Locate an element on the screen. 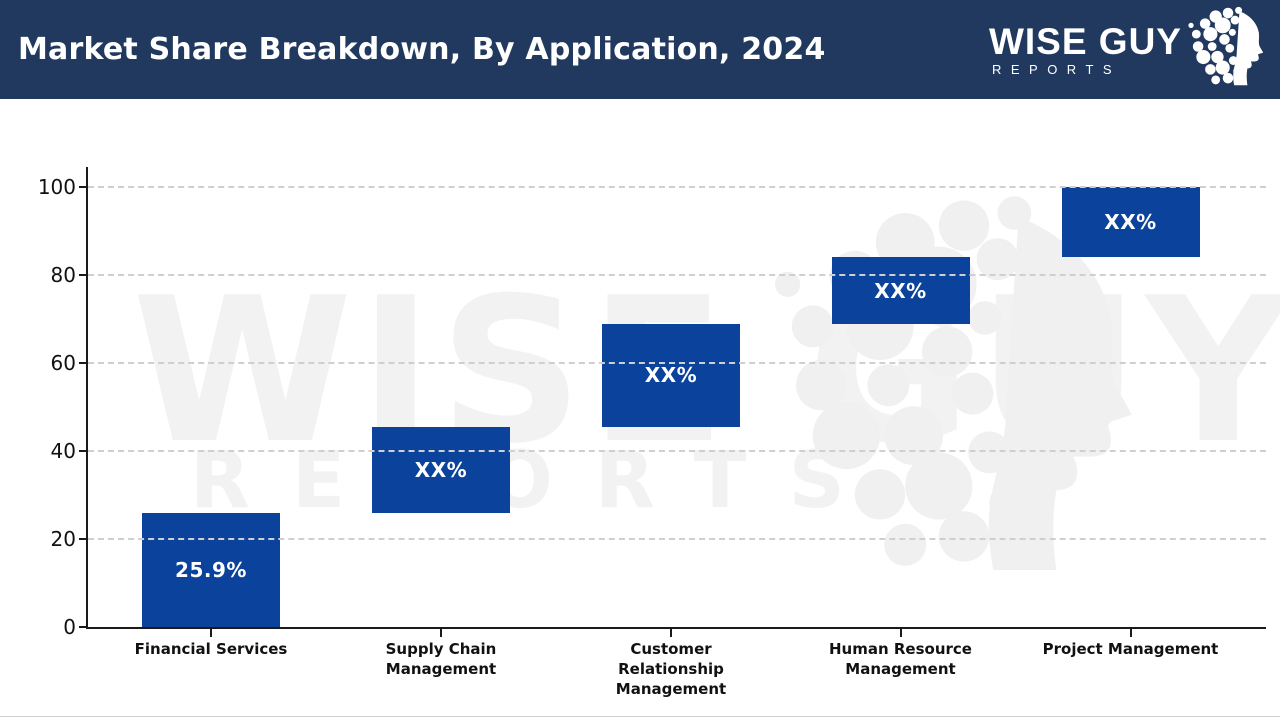  bar-value-label-2: XX% is located at coordinates (441, 469).